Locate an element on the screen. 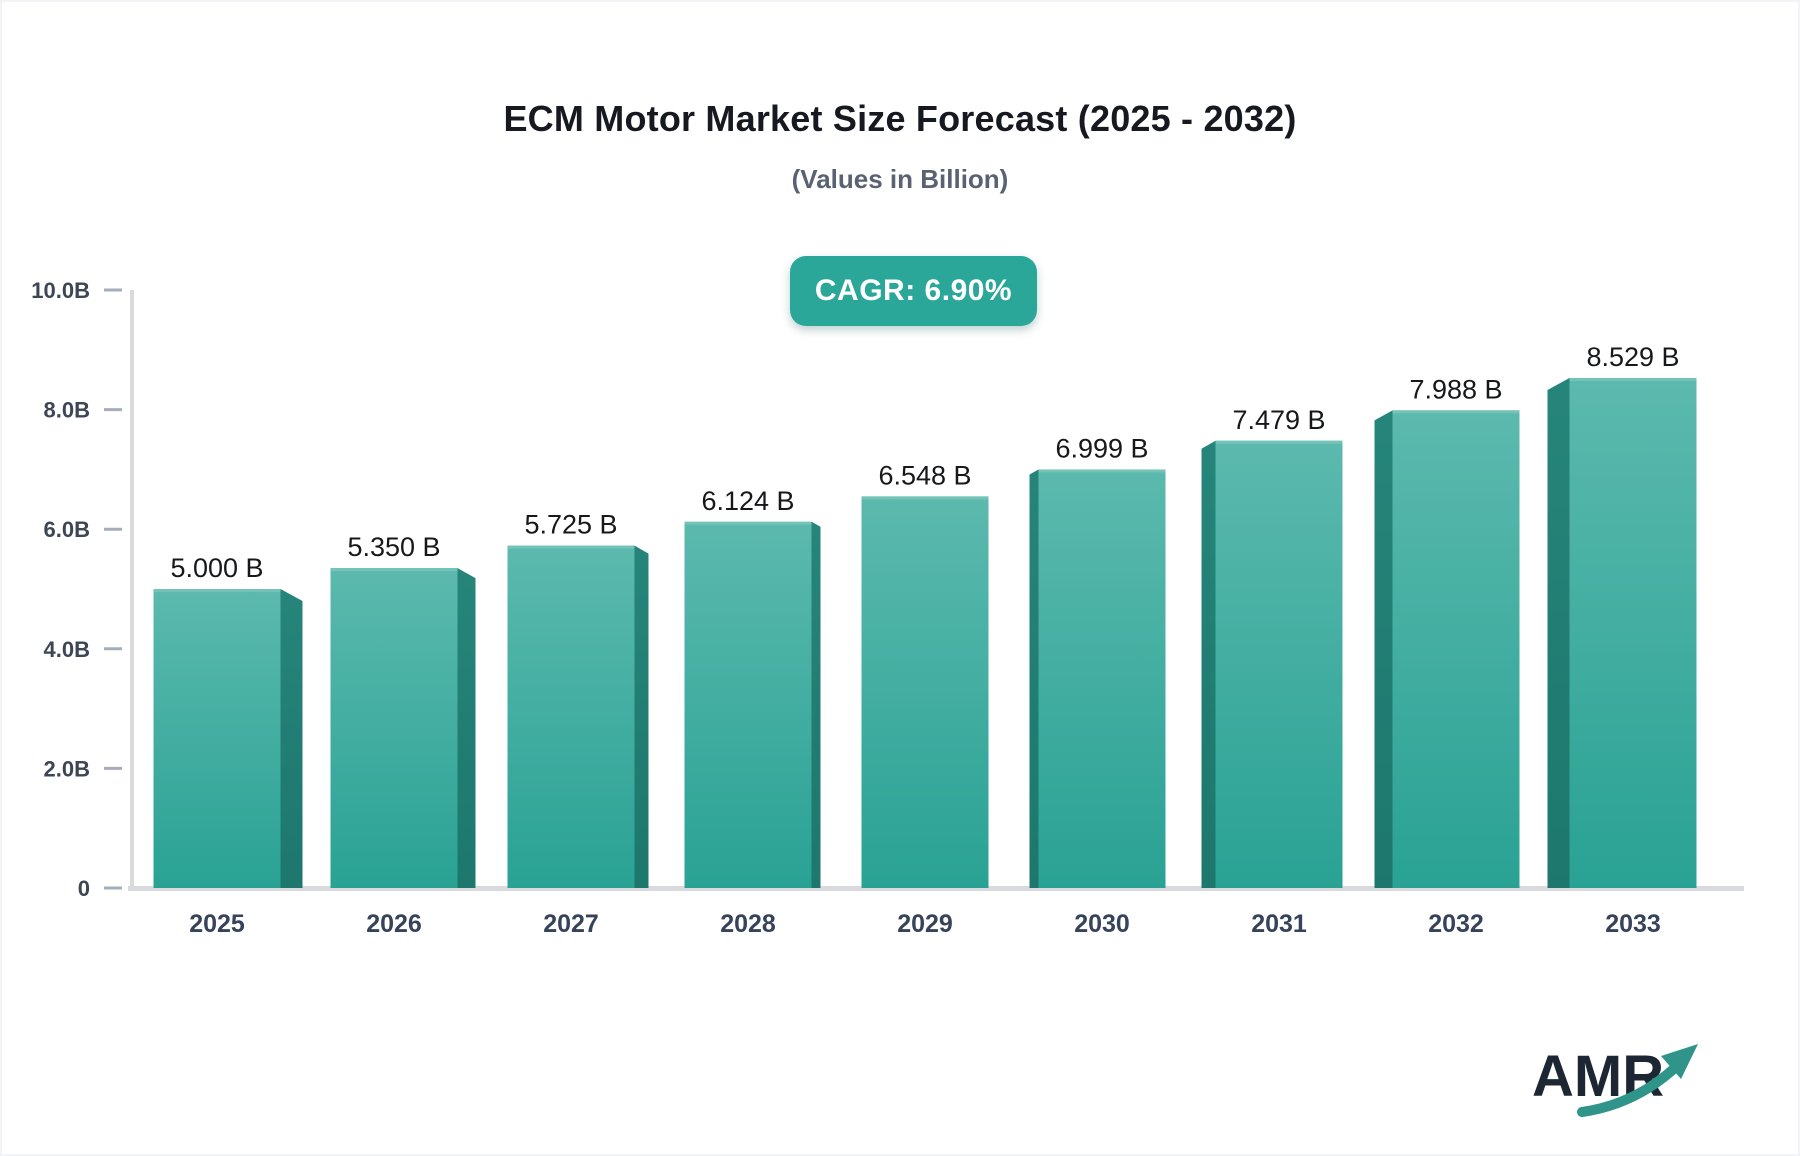 The height and width of the screenshot is (1156, 1800). y-axis-line is located at coordinates (132, 590).